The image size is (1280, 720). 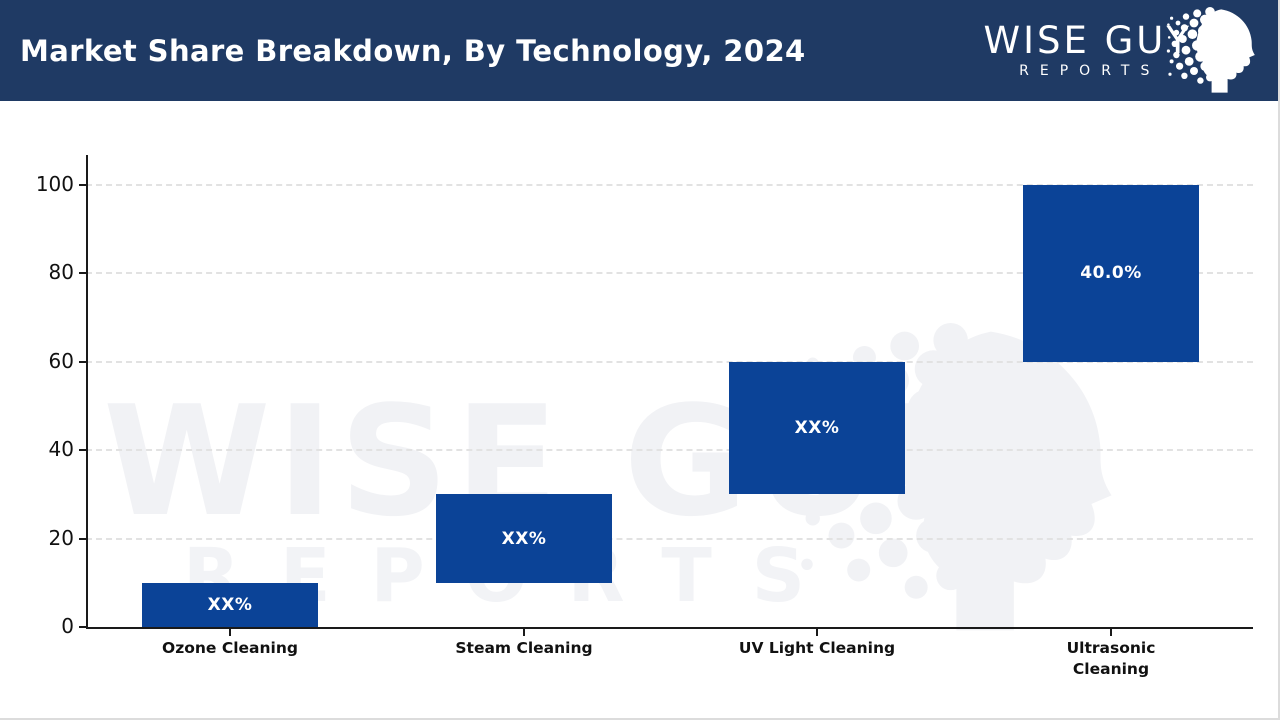 I want to click on logo-wordmark: WISE GUY, so click(x=1087, y=40).